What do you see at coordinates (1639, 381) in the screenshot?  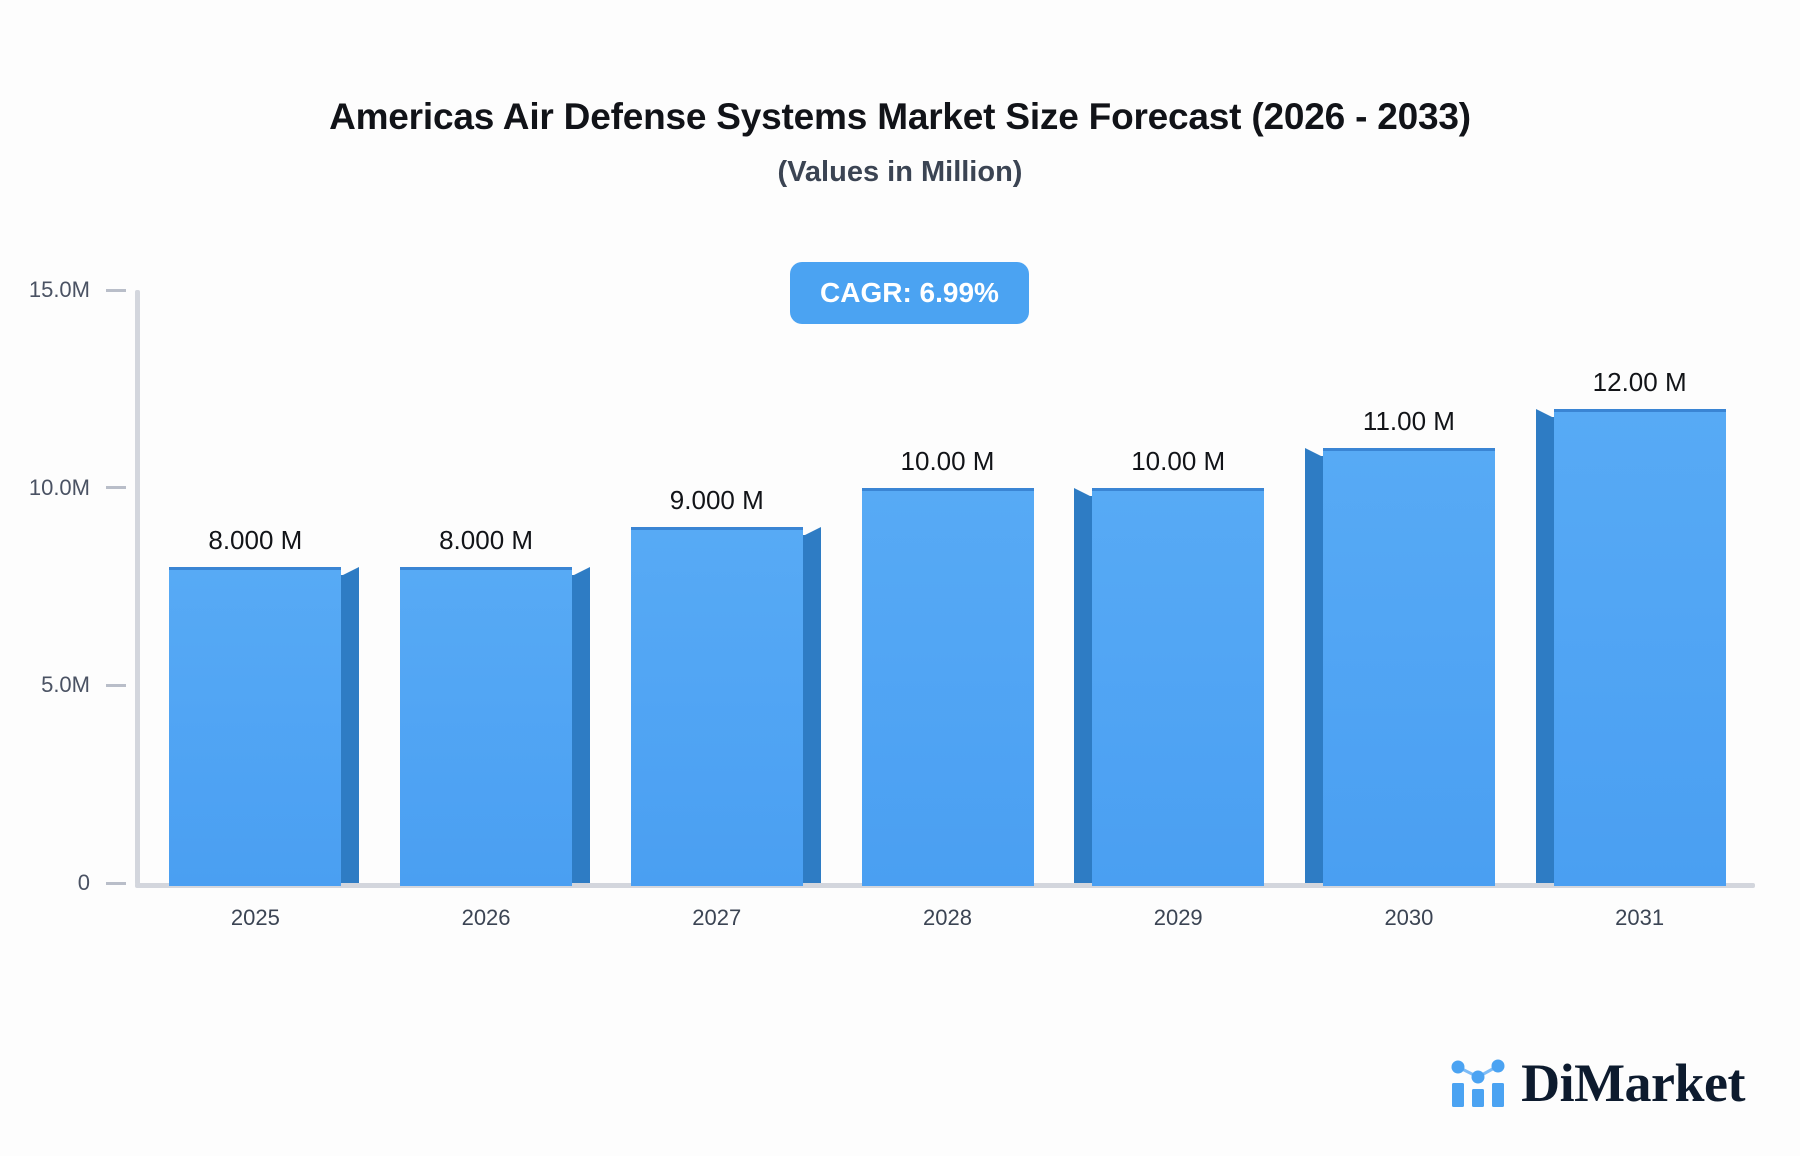 I see `bar-value-label: 12.00 M` at bounding box center [1639, 381].